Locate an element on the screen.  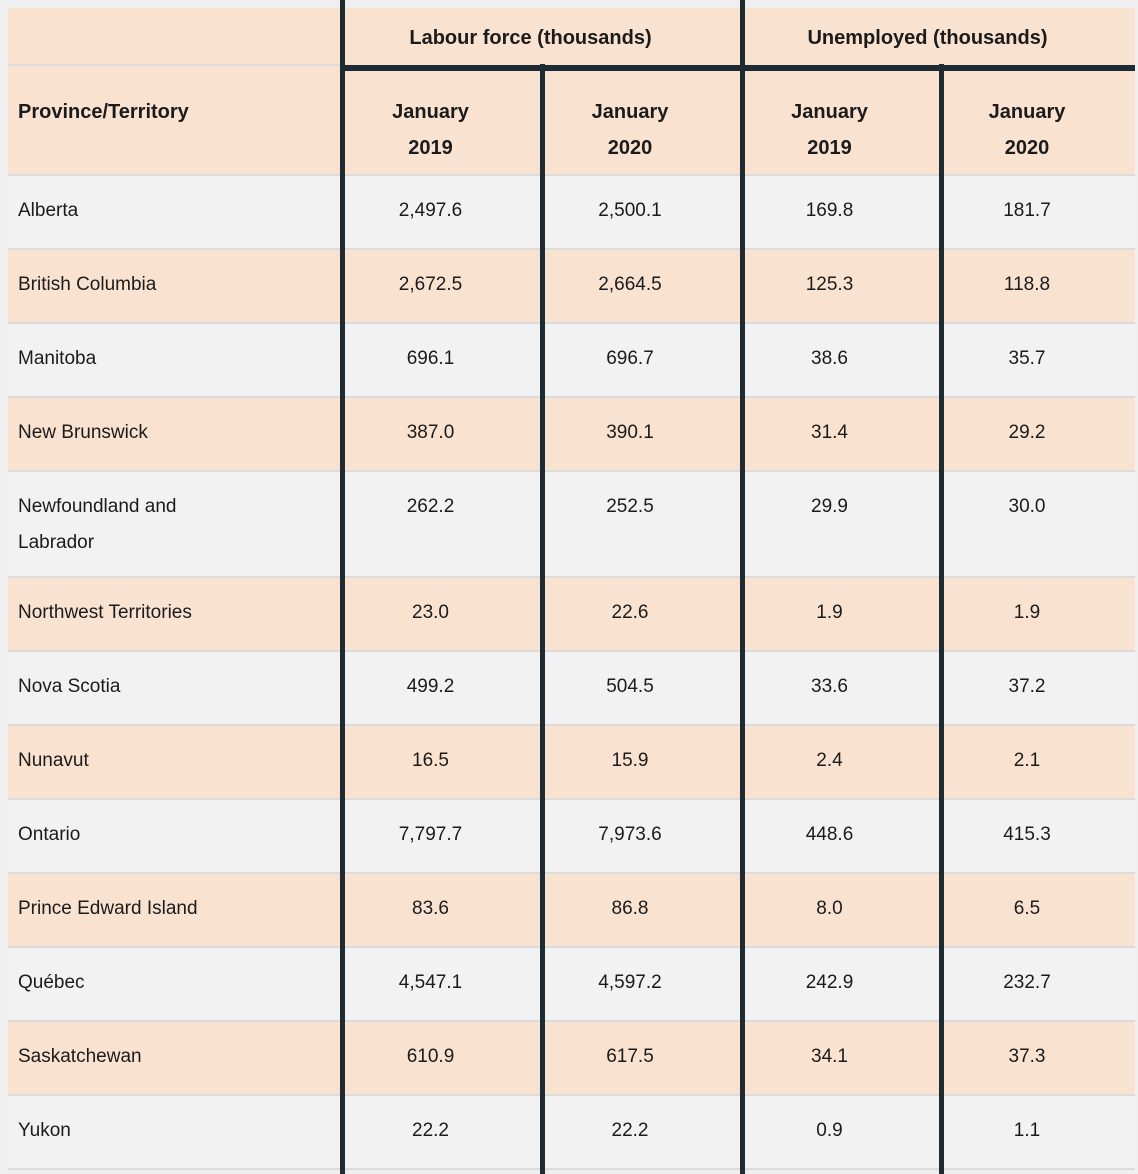
value-cell: 2.1 is located at coordinates (1037, 763).